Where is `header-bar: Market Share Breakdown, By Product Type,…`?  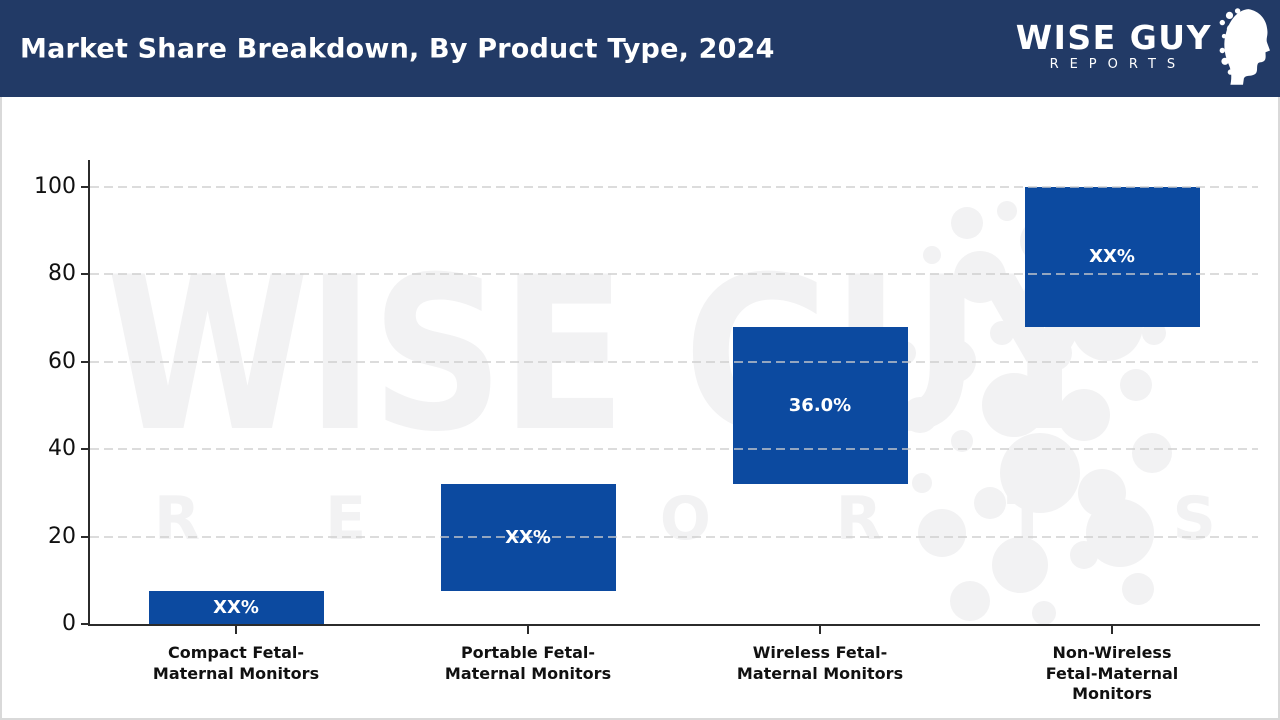
header-bar: Market Share Breakdown, By Product Type,… is located at coordinates (640, 48).